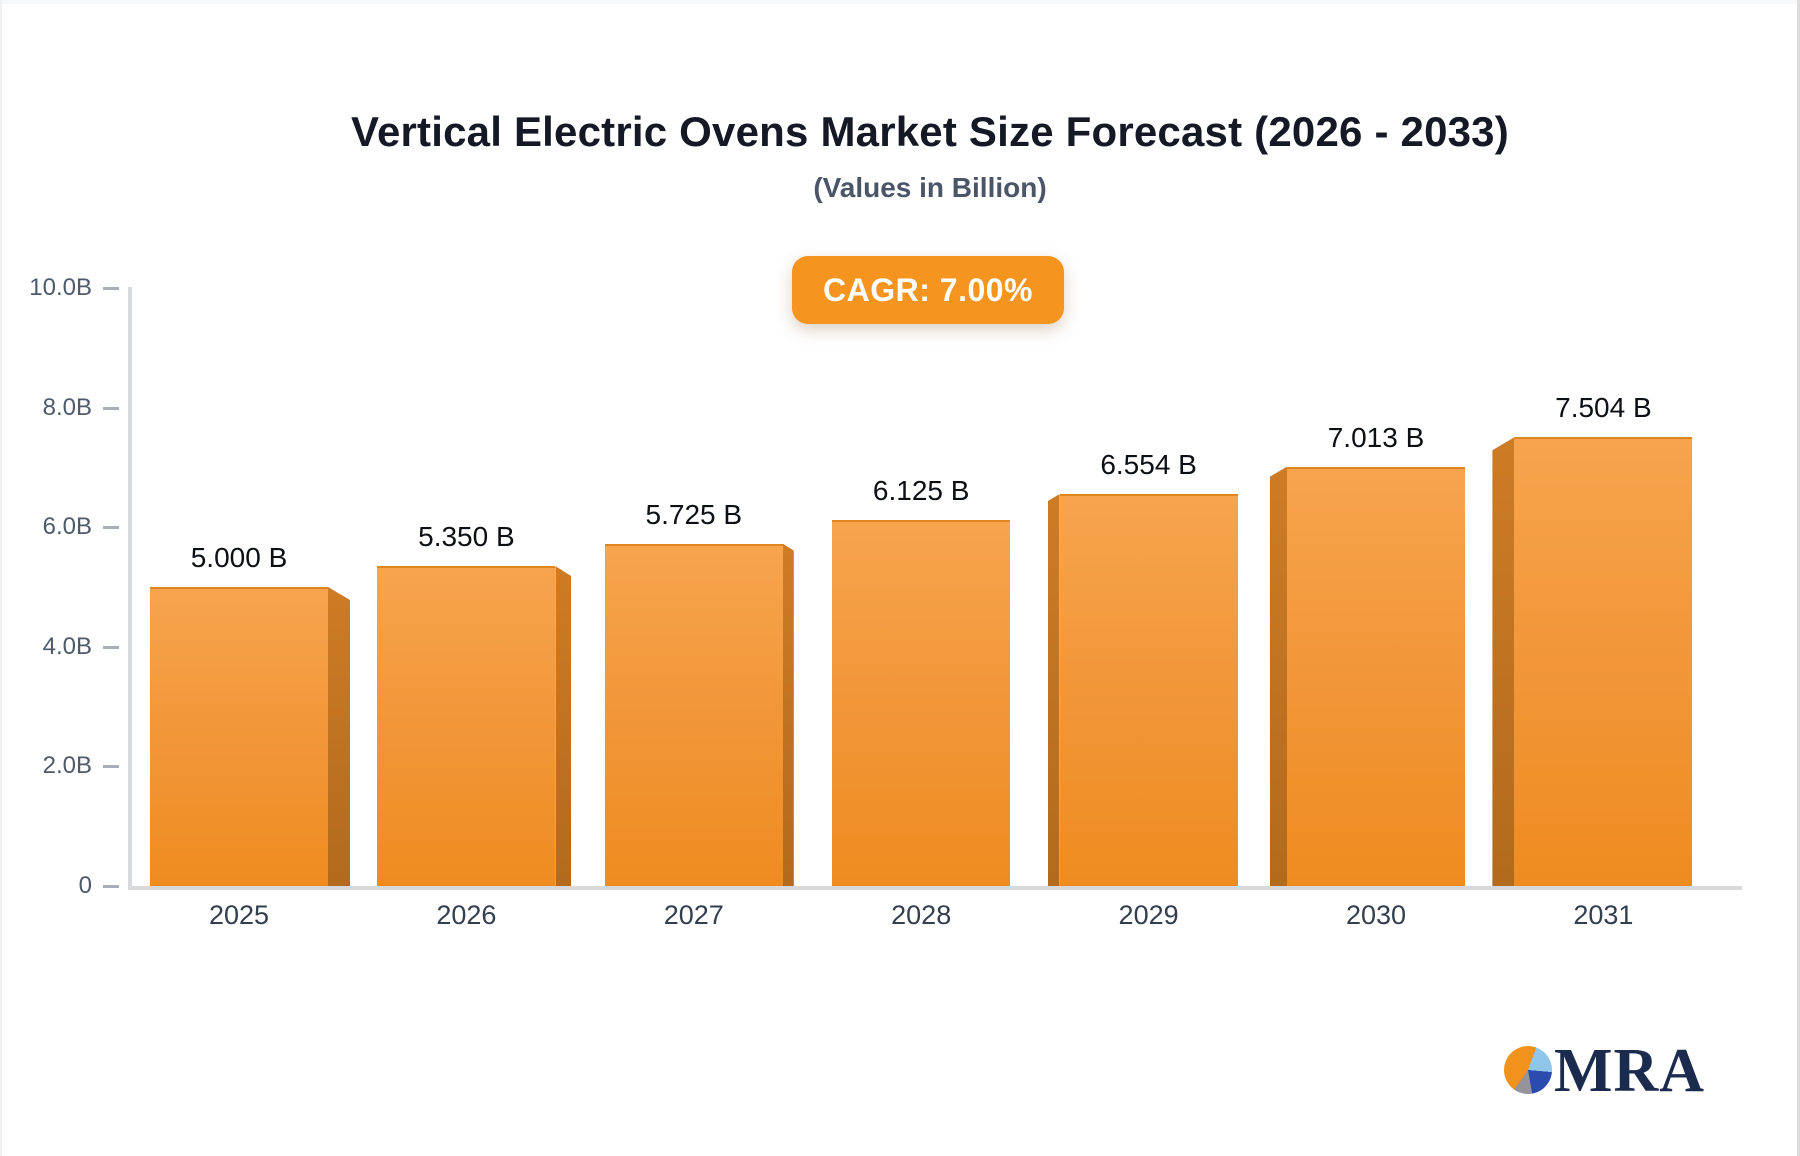  Describe the element at coordinates (1376, 676) in the screenshot. I see `bar-2030` at that location.